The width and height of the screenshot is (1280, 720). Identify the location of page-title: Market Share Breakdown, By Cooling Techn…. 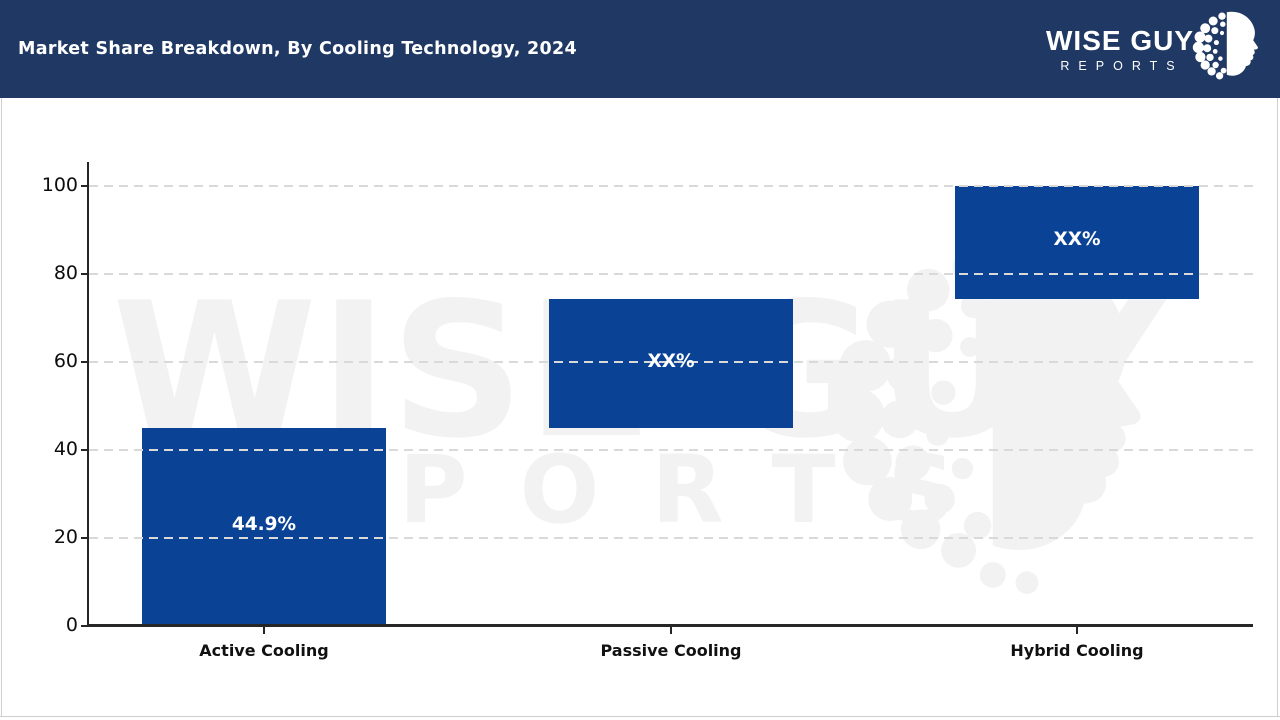
(297, 49).